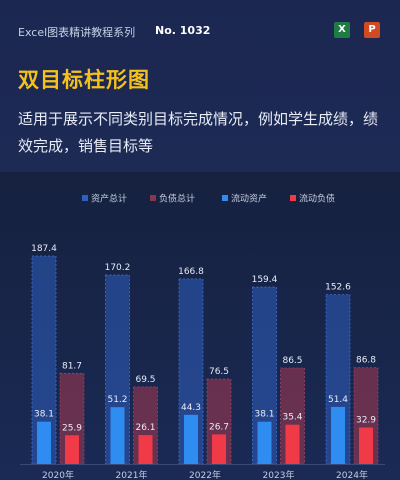 The height and width of the screenshot is (480, 400). I want to click on x-tick-label: 2021年, so click(132, 474).